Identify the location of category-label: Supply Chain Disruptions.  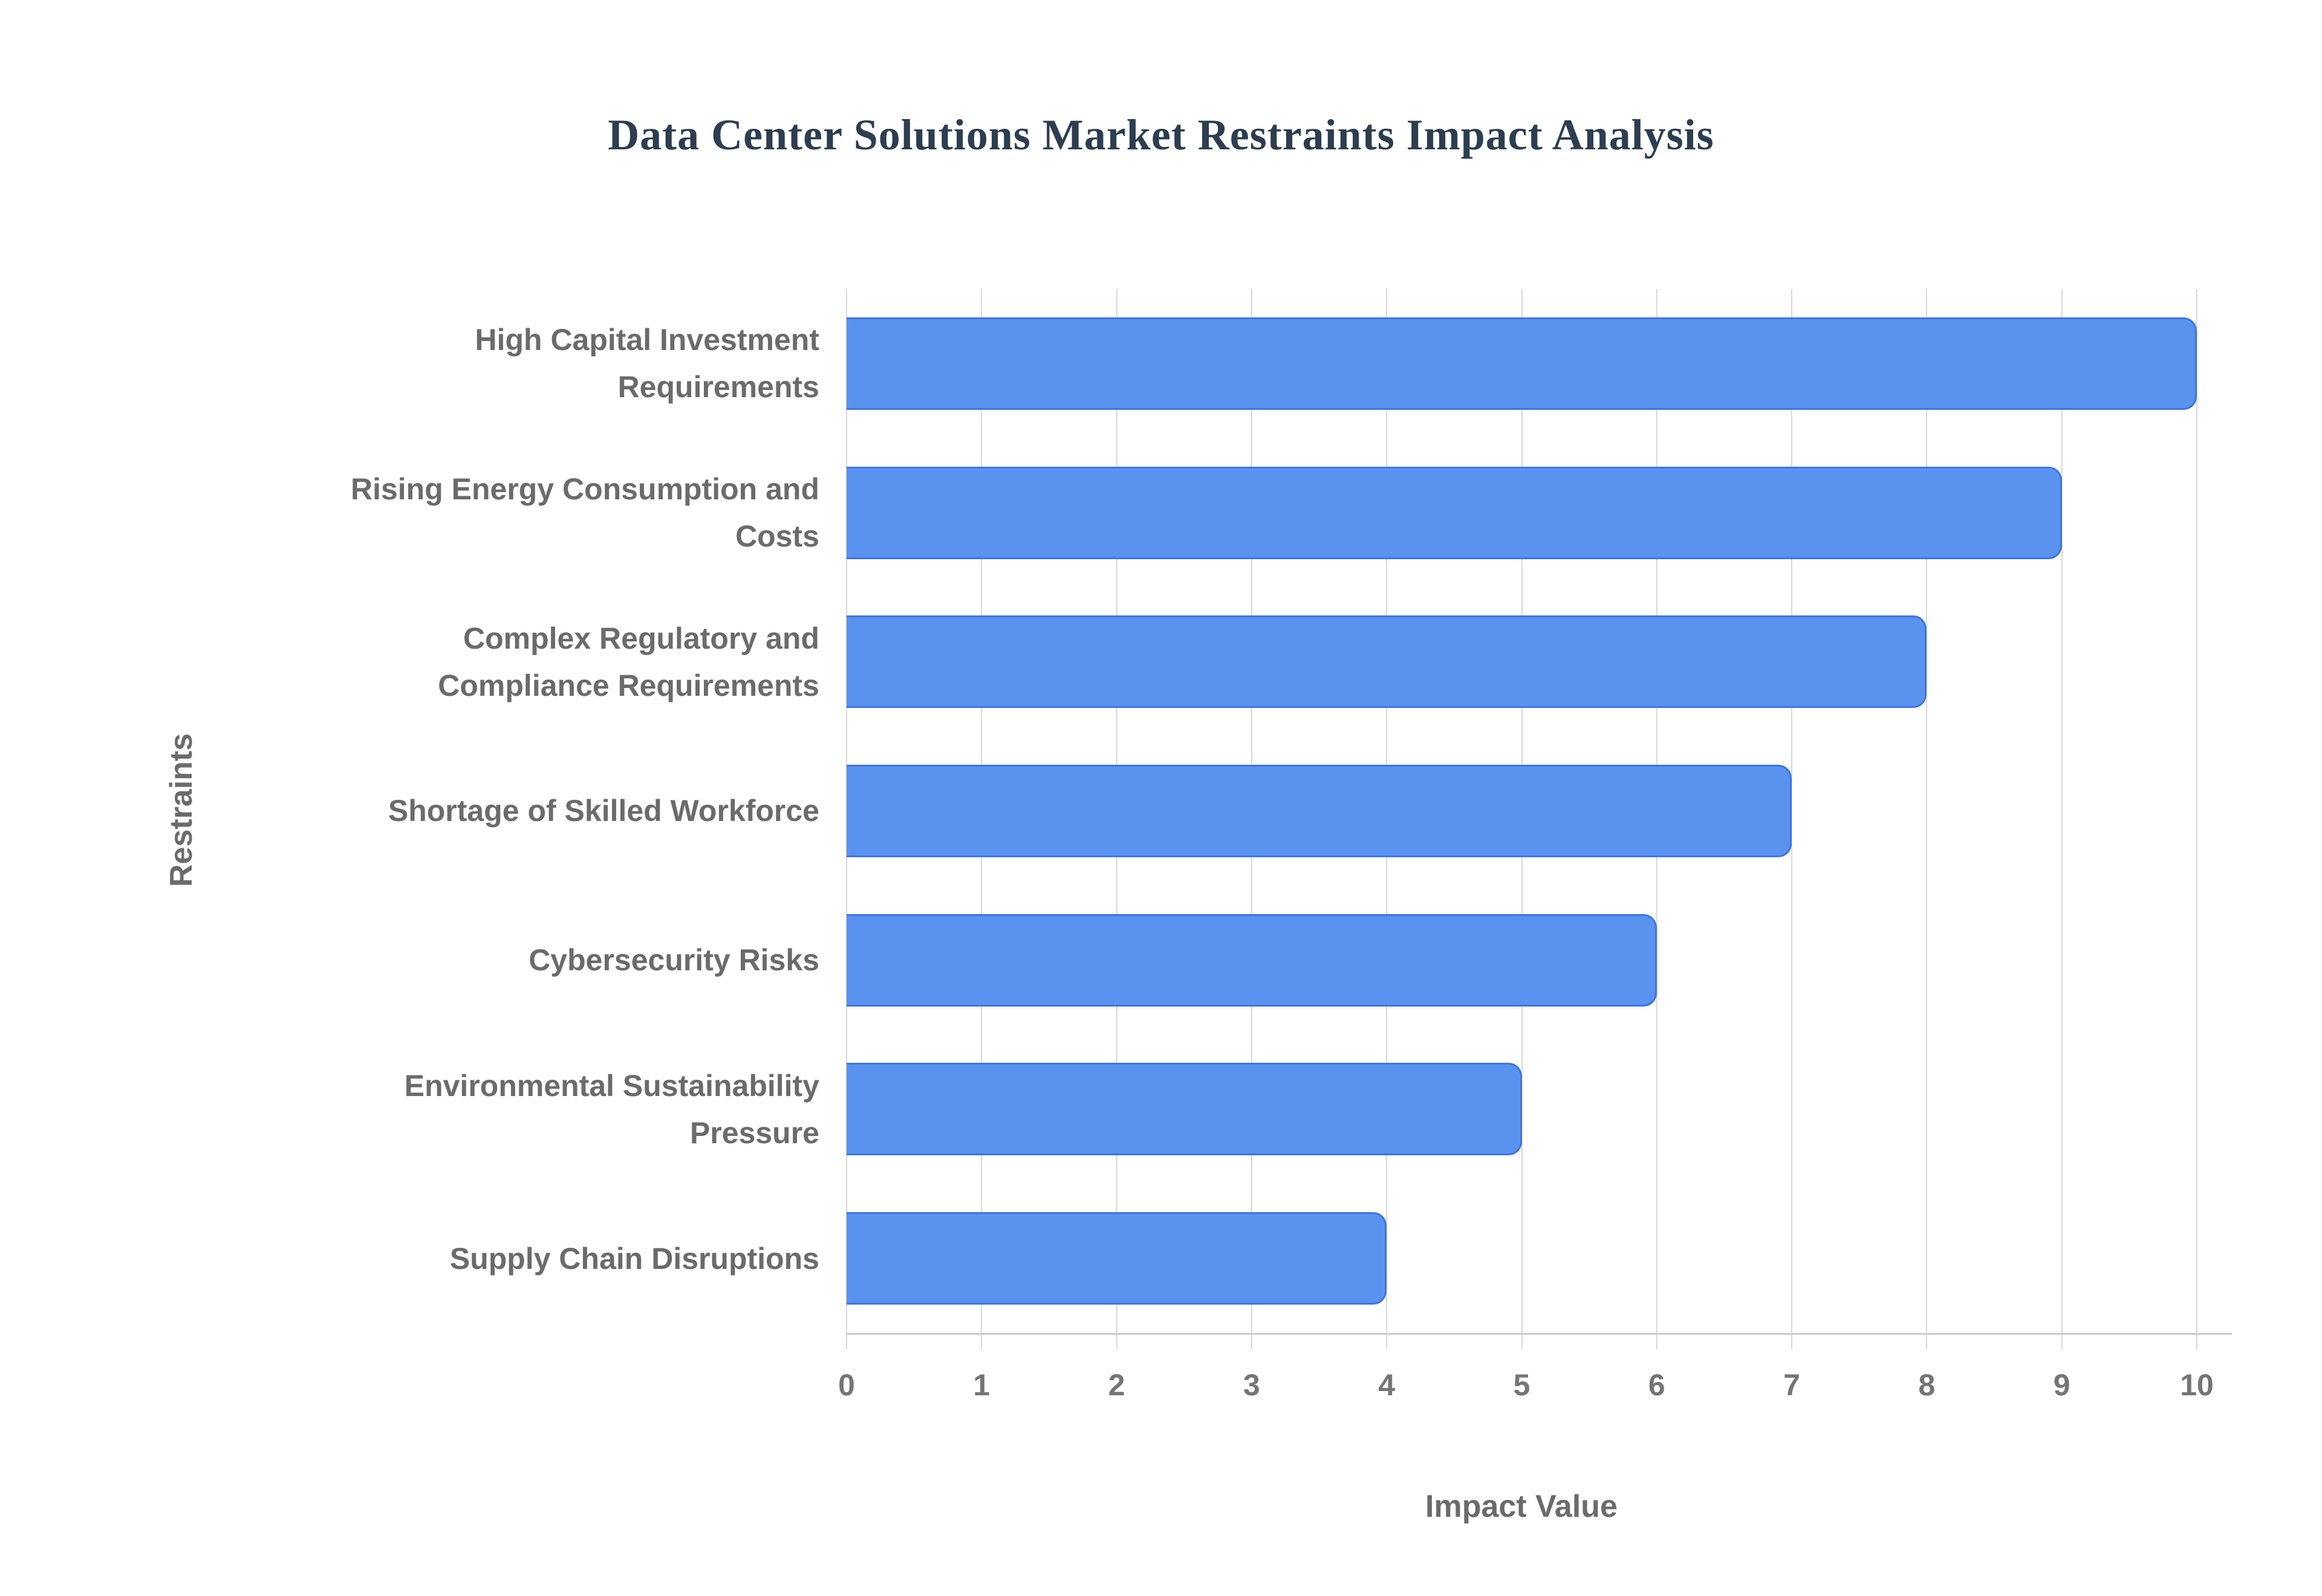
(559, 1258).